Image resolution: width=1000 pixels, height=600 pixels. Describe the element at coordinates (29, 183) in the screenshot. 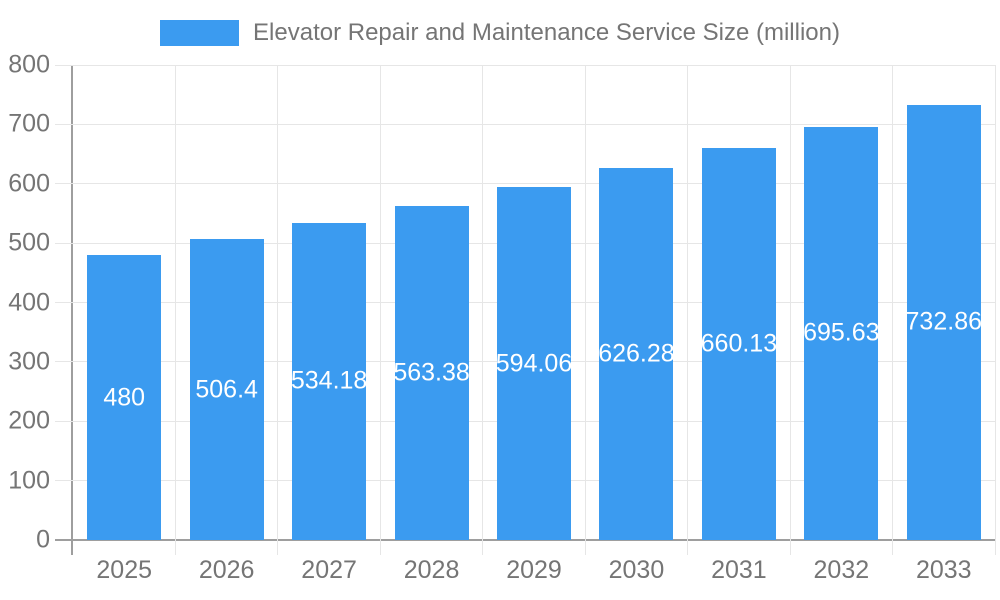

I see `y-axis-tick-label: 600` at that location.